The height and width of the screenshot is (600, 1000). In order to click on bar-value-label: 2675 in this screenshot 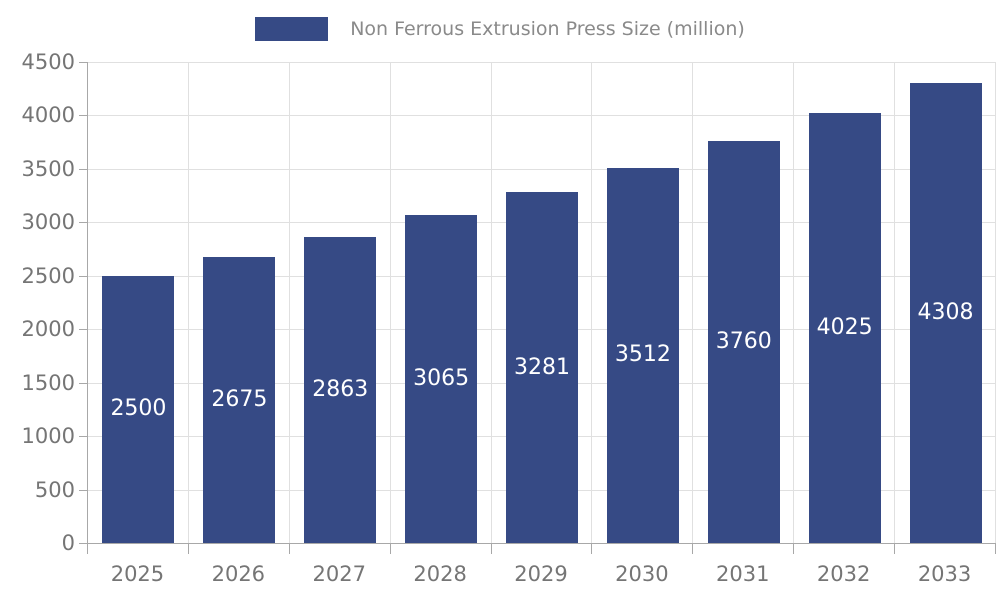, I will do `click(239, 400)`.